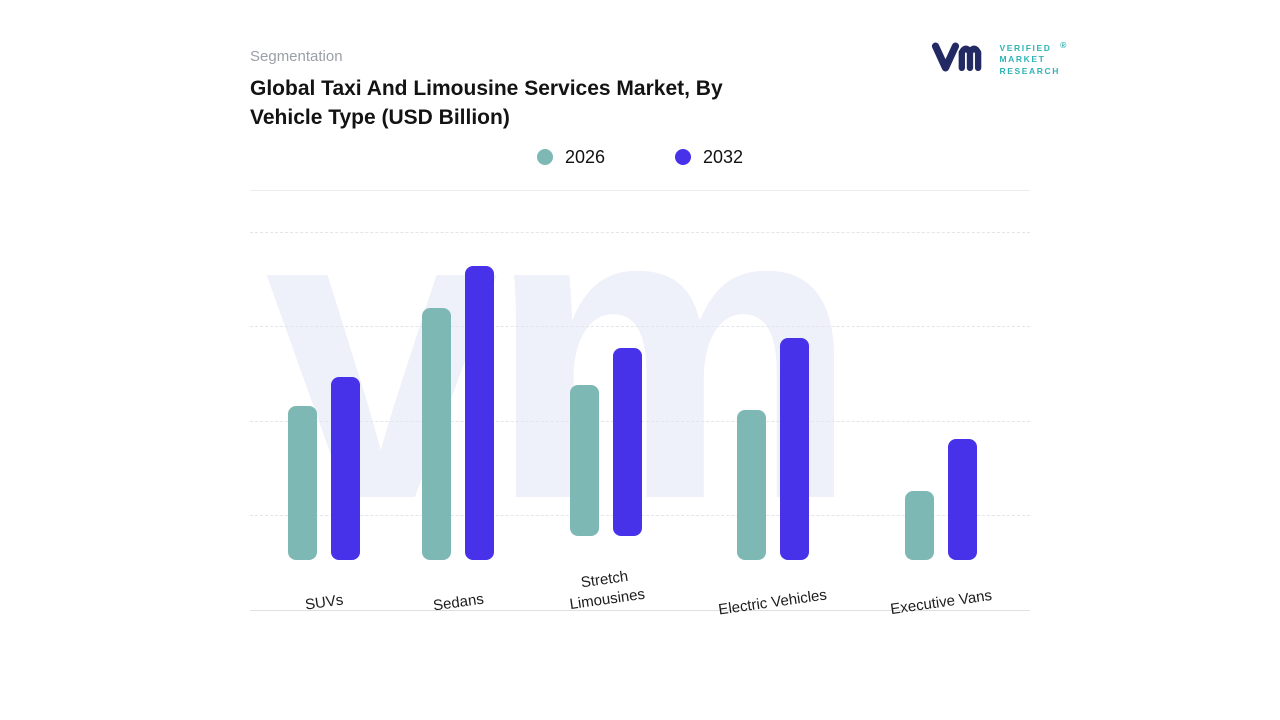 This screenshot has width=1280, height=720. I want to click on legend-item-2032: 2032, so click(709, 157).